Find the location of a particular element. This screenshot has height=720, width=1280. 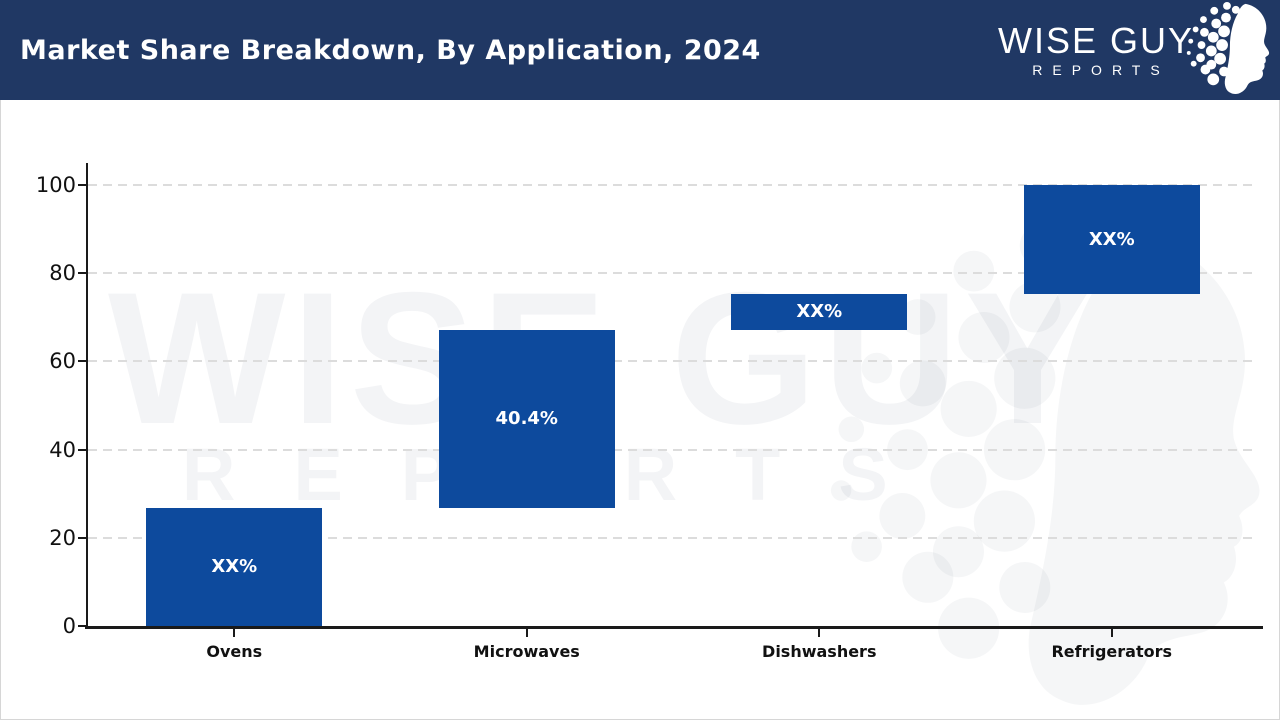

category-label-dishwashers: Dishwashers is located at coordinates (819, 651).